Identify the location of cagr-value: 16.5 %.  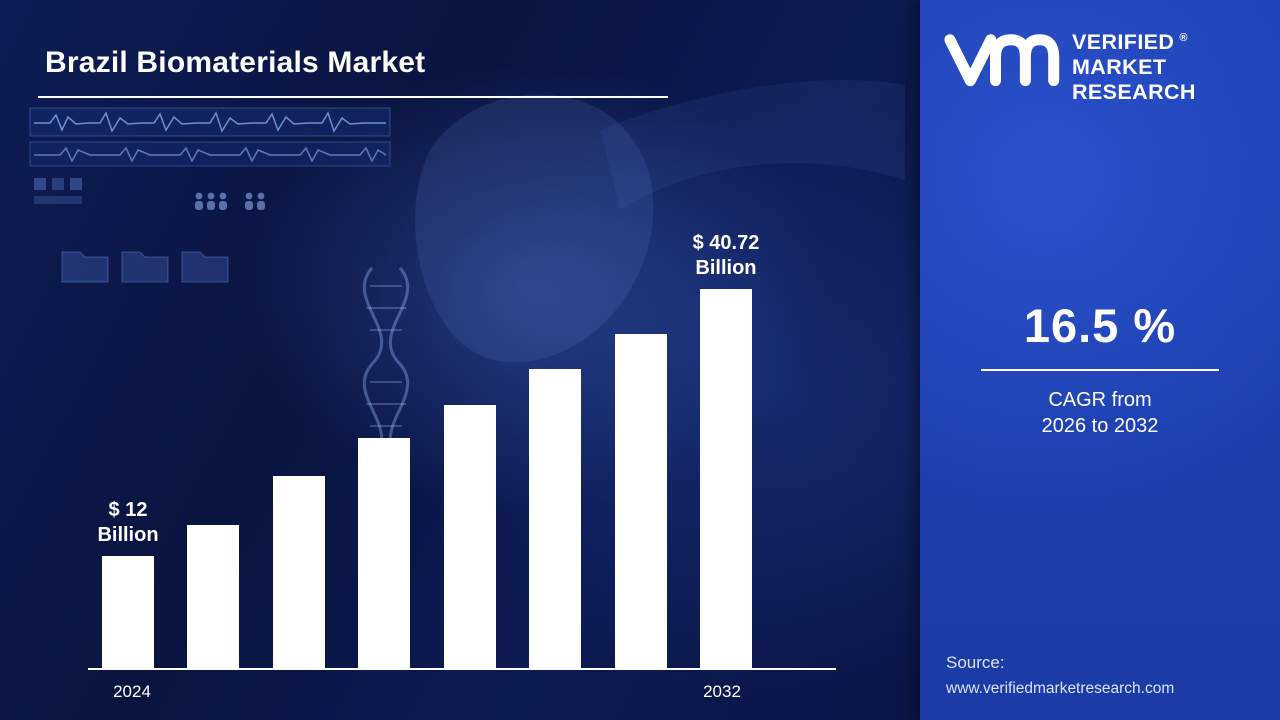
(1100, 325).